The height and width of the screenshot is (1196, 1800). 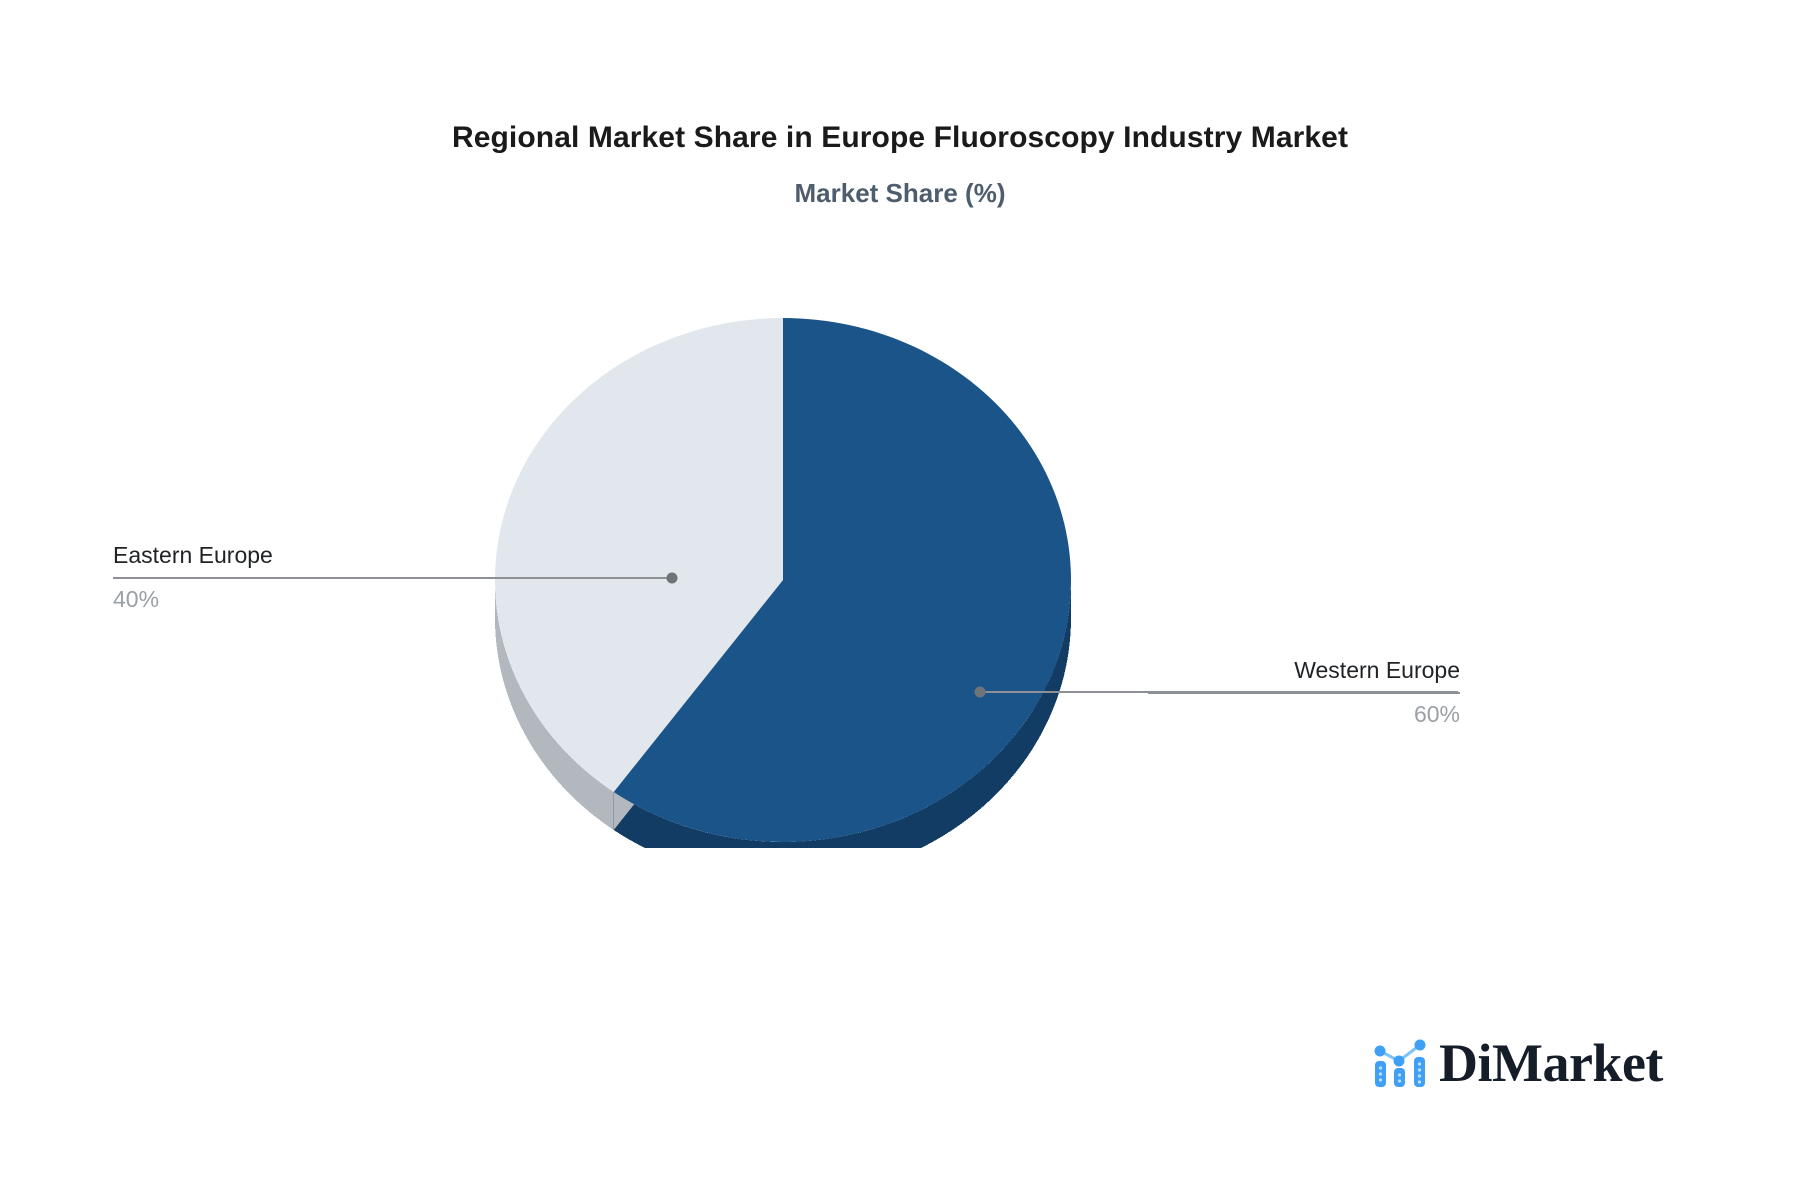 I want to click on callout-label-eastern-europe: Eastern Europe, so click(x=193, y=555).